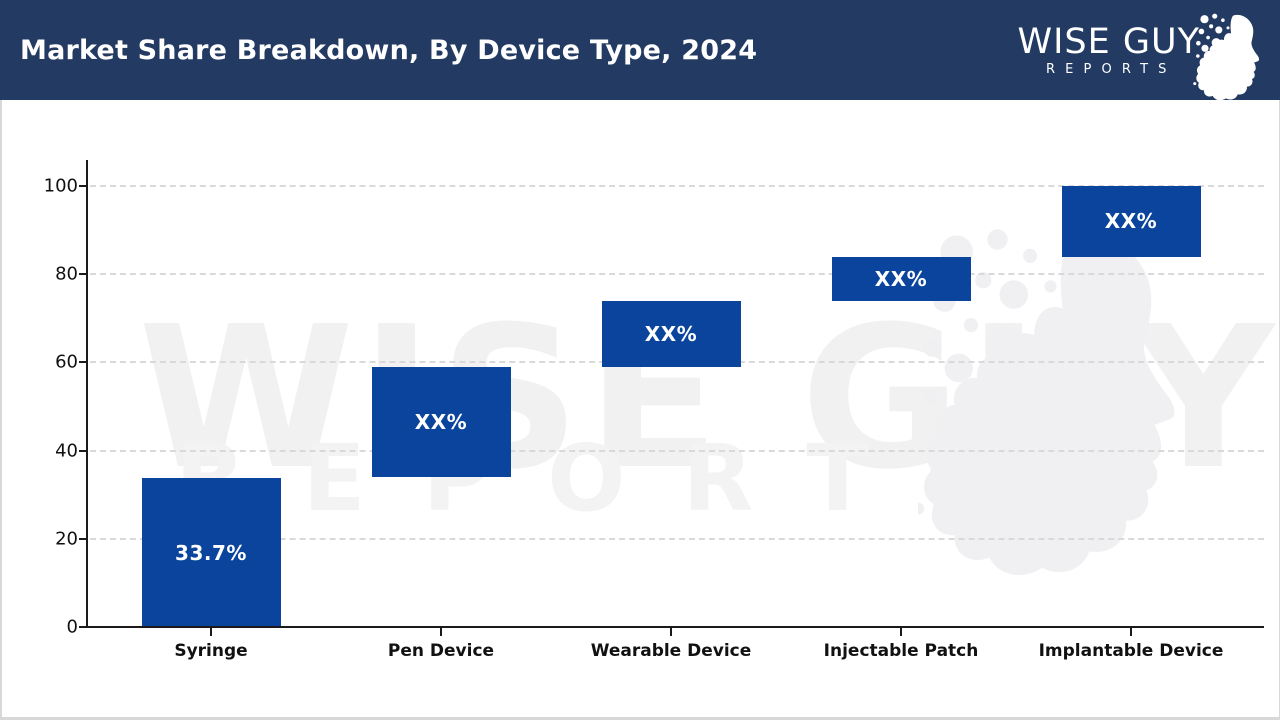 Image resolution: width=1280 pixels, height=720 pixels. Describe the element at coordinates (66, 451) in the screenshot. I see `y-tick-label-40: 40` at that location.